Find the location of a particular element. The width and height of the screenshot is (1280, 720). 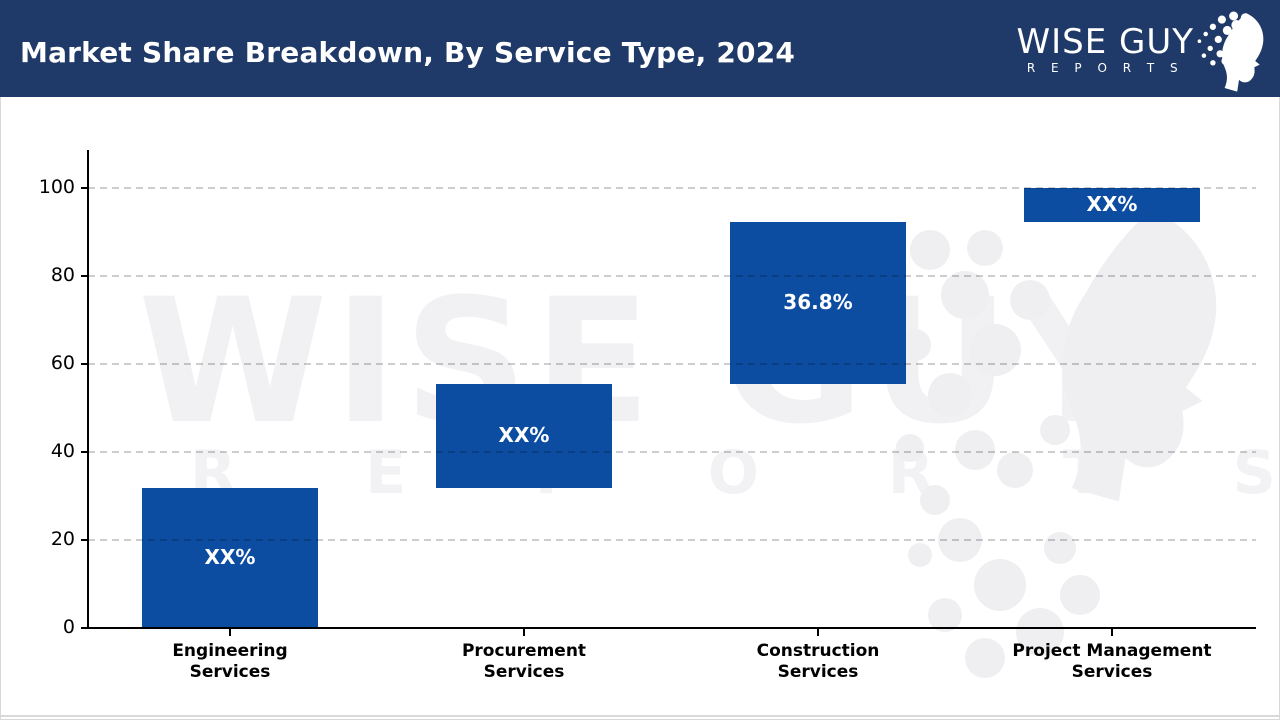

logo-wordmark: WISE GUY is located at coordinates (1105, 42).